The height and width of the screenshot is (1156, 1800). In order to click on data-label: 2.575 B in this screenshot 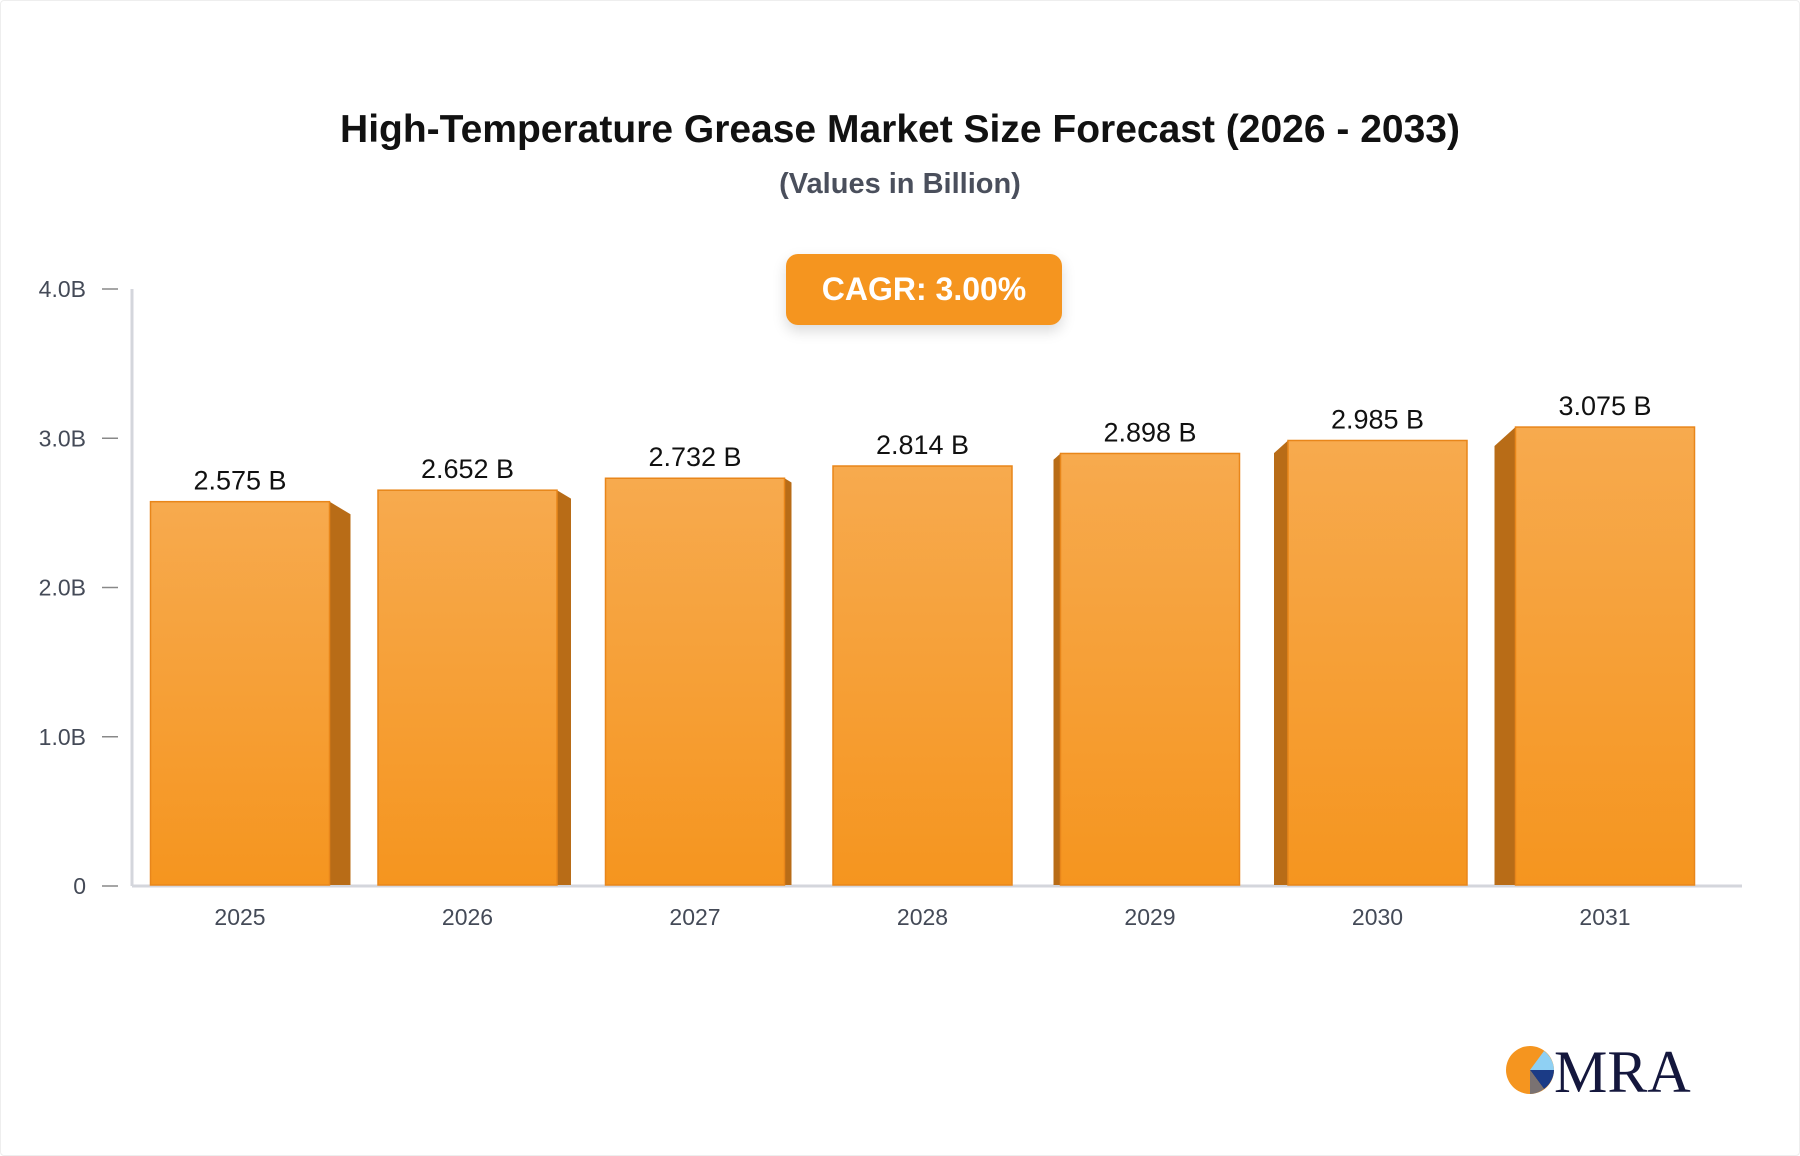, I will do `click(239, 481)`.